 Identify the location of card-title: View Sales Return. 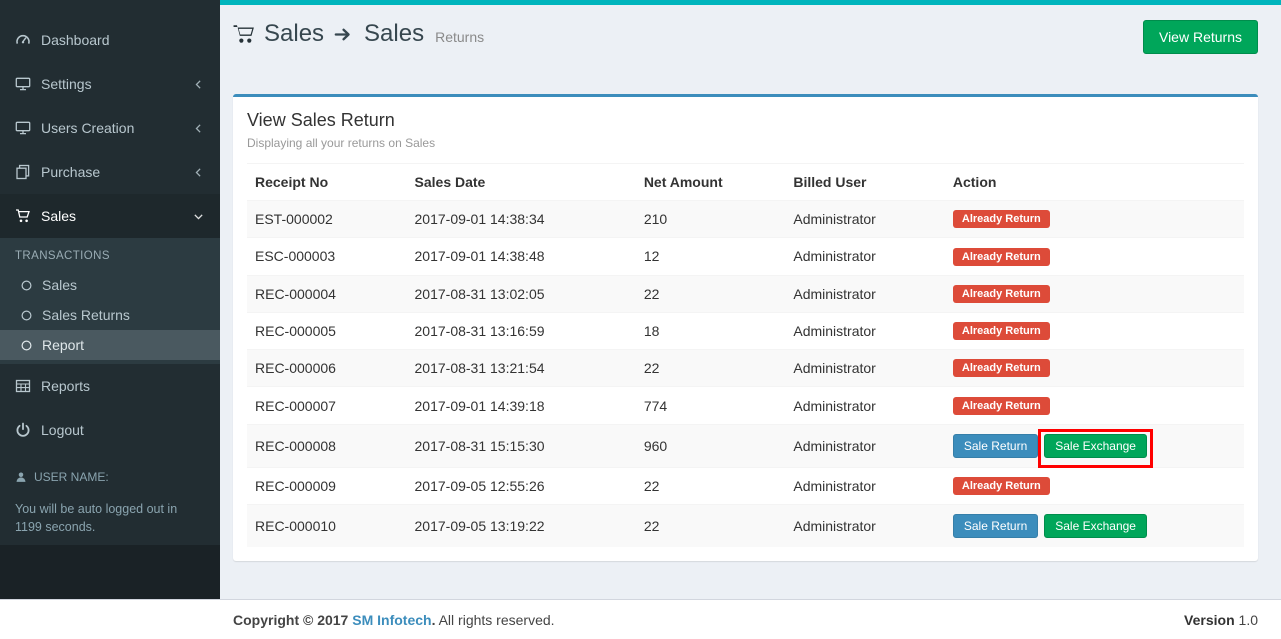
(321, 120).